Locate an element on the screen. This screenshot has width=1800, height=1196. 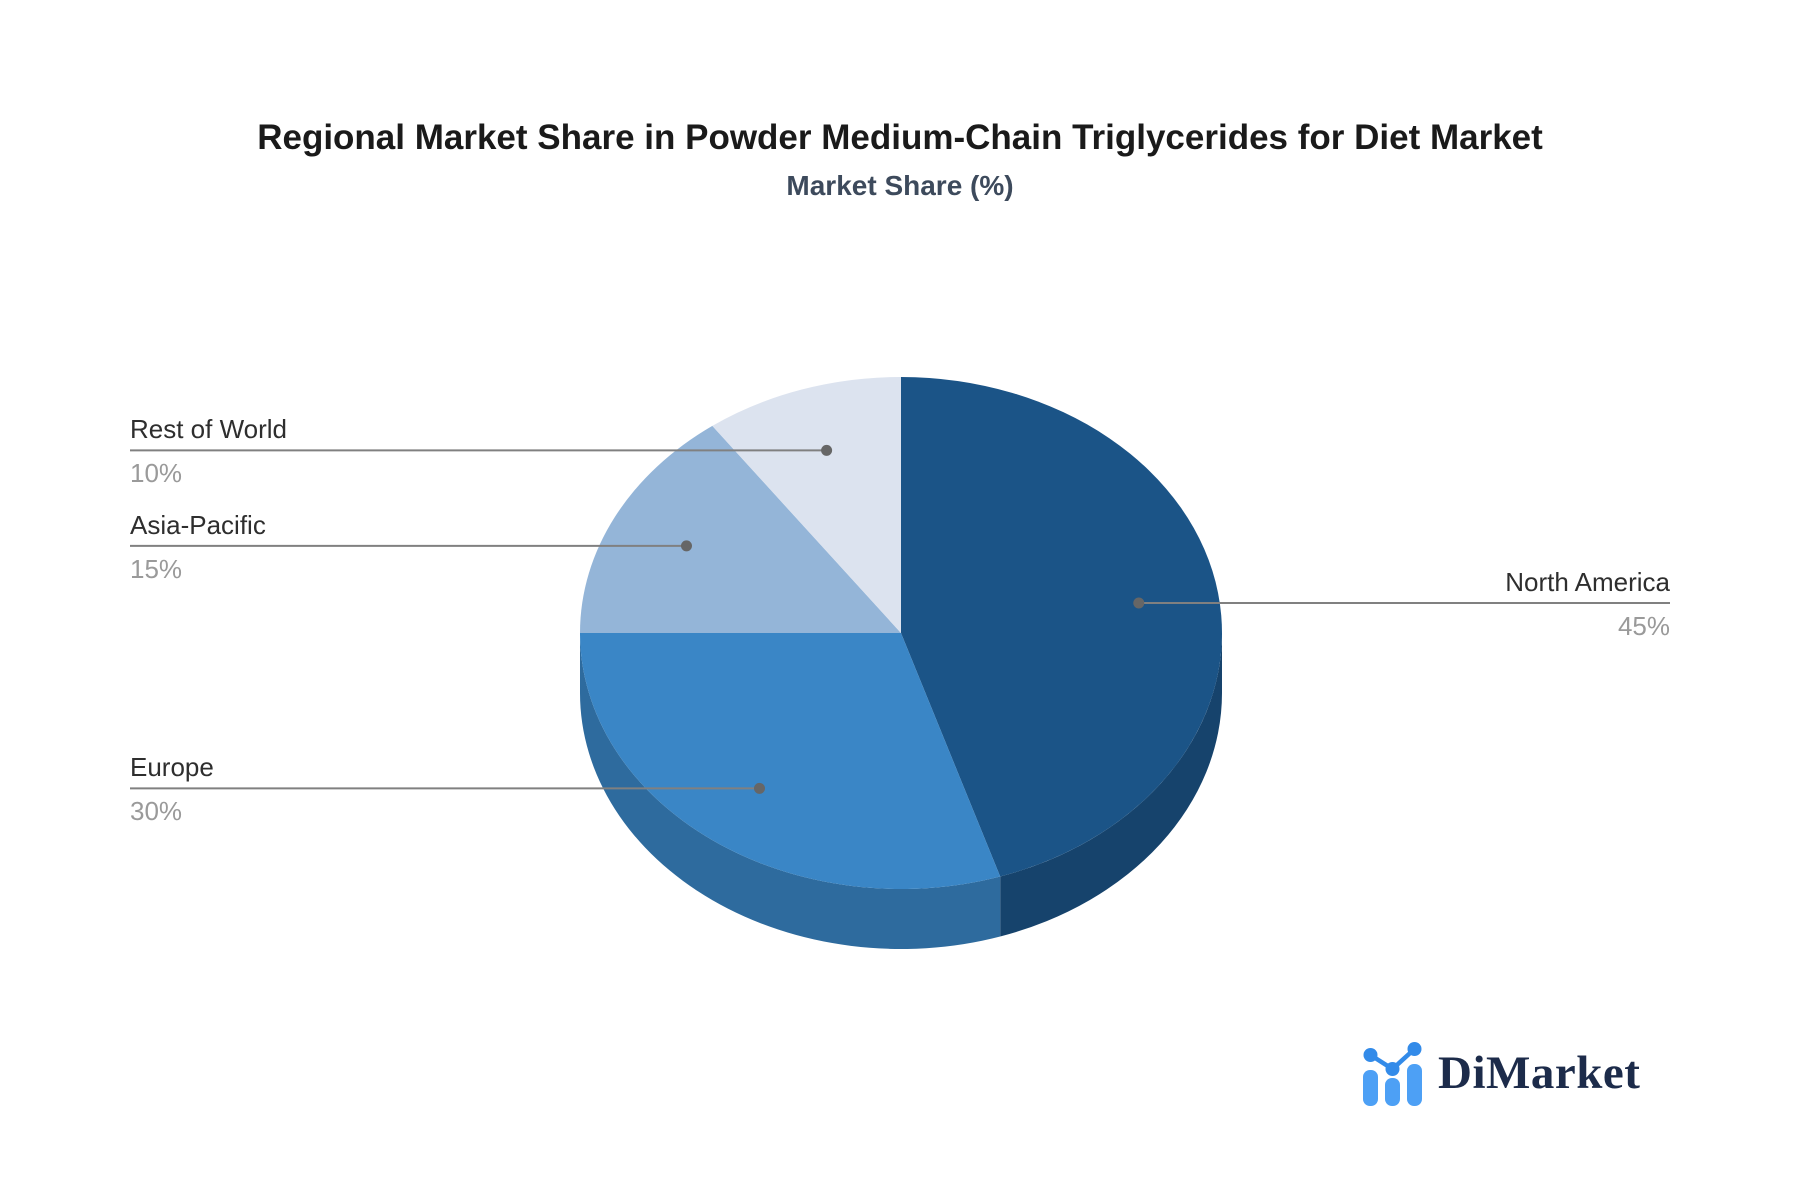
slice-label: Europe is located at coordinates (172, 767).